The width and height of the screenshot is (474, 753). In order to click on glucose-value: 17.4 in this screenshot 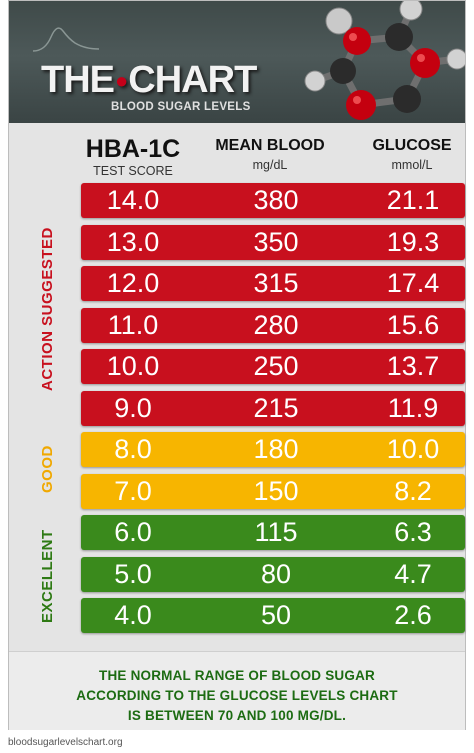, I will do `click(413, 283)`.